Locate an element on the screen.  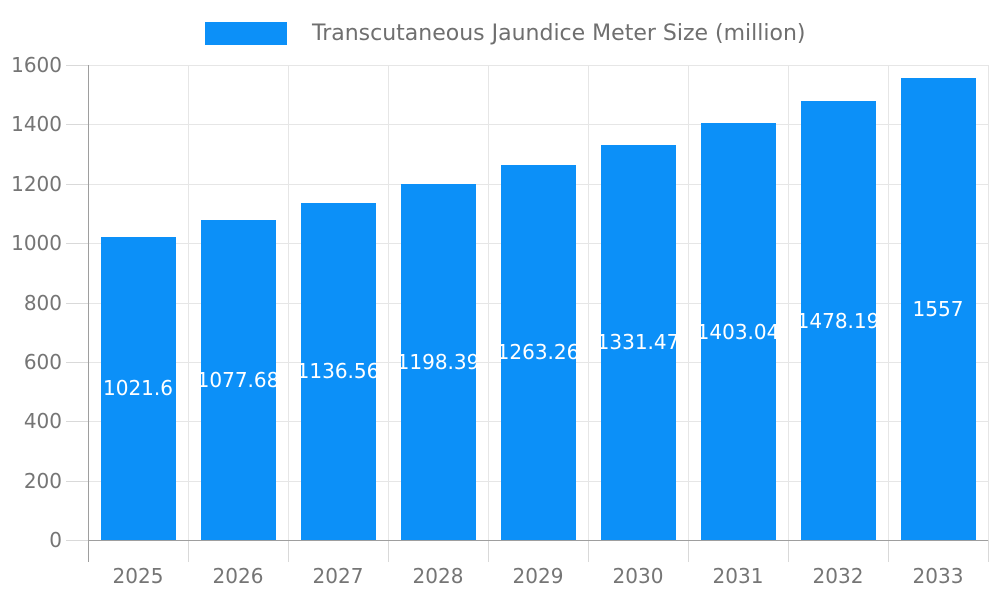
bar: 1198.39 is located at coordinates (438, 362).